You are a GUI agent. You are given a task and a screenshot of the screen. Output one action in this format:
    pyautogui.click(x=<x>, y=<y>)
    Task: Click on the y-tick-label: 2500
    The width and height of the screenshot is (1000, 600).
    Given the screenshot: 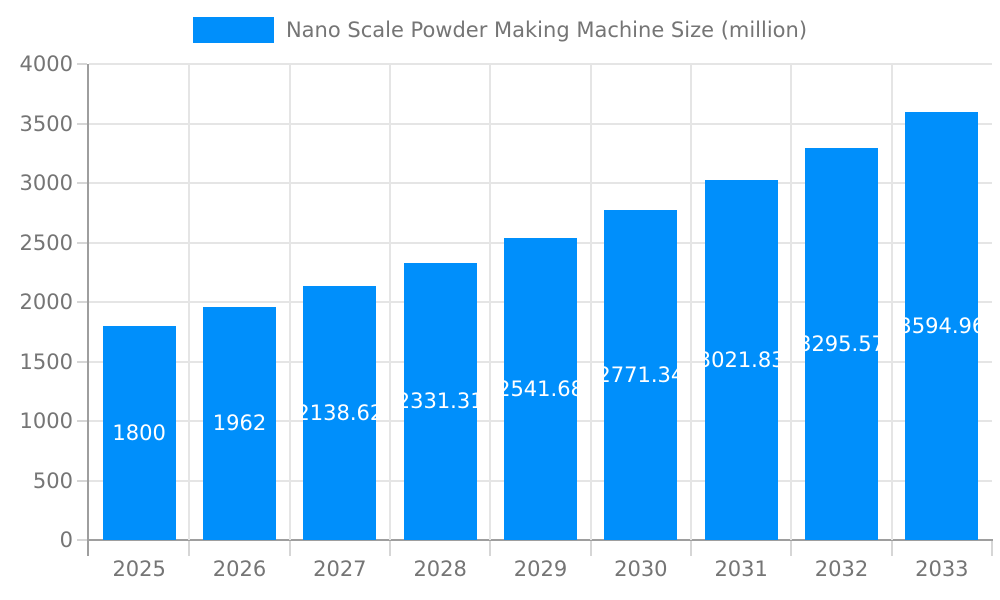 What is the action you would take?
    pyautogui.click(x=46, y=242)
    